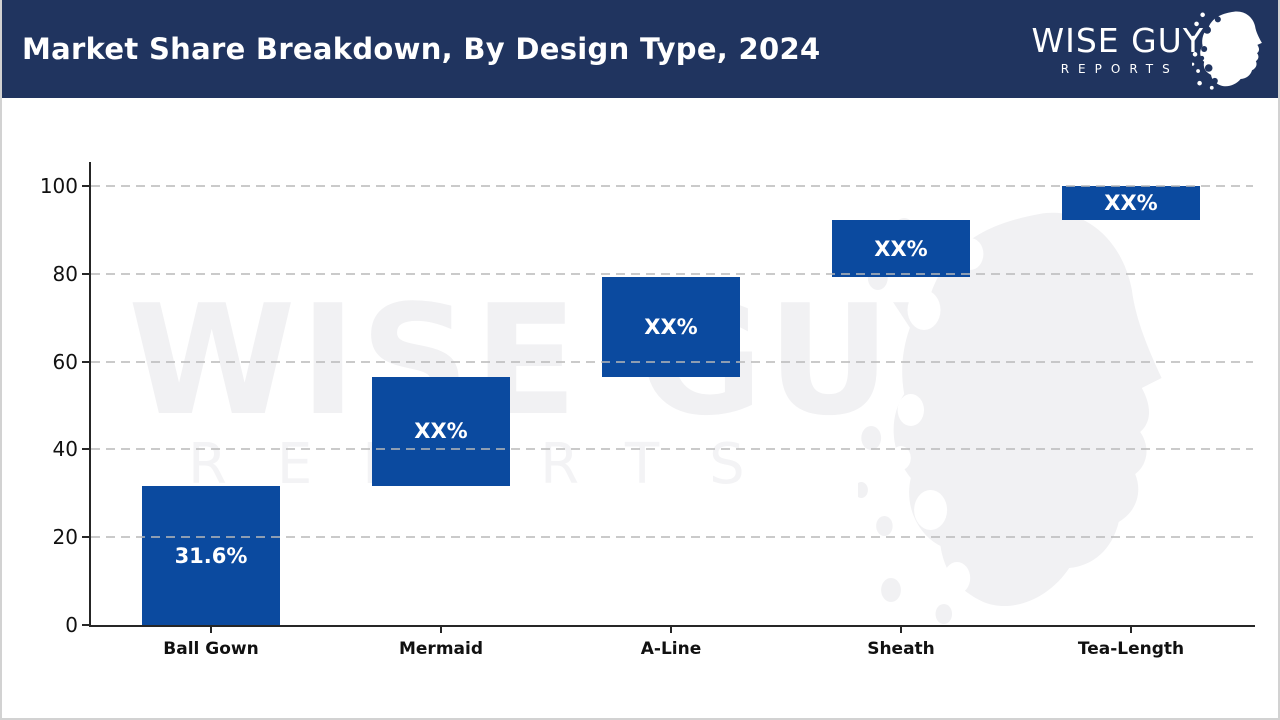 The width and height of the screenshot is (1280, 720). What do you see at coordinates (58, 186) in the screenshot?
I see `y-tick-label: 100` at bounding box center [58, 186].